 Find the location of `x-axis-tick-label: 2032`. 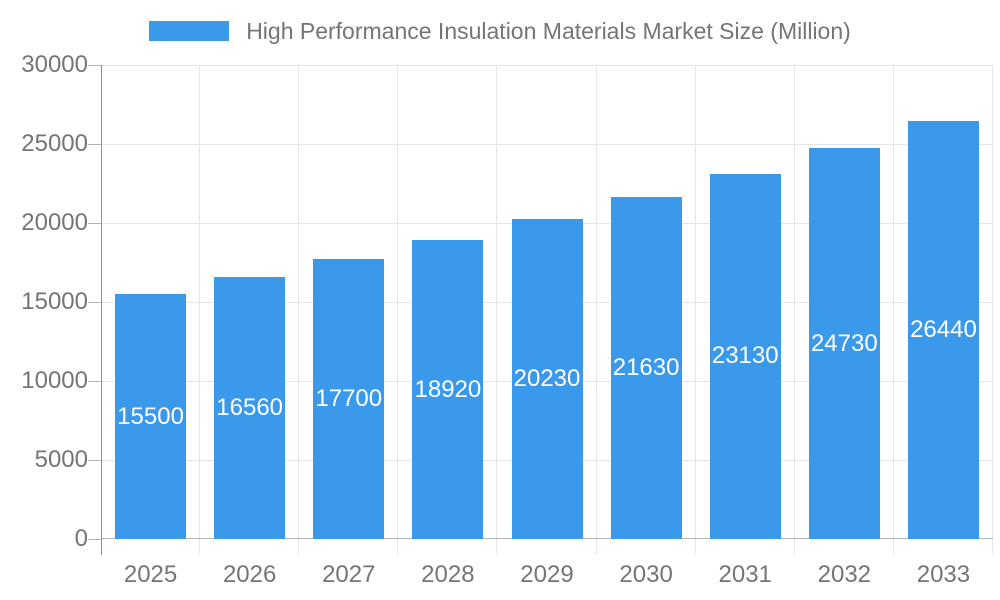

x-axis-tick-label: 2032 is located at coordinates (844, 574).